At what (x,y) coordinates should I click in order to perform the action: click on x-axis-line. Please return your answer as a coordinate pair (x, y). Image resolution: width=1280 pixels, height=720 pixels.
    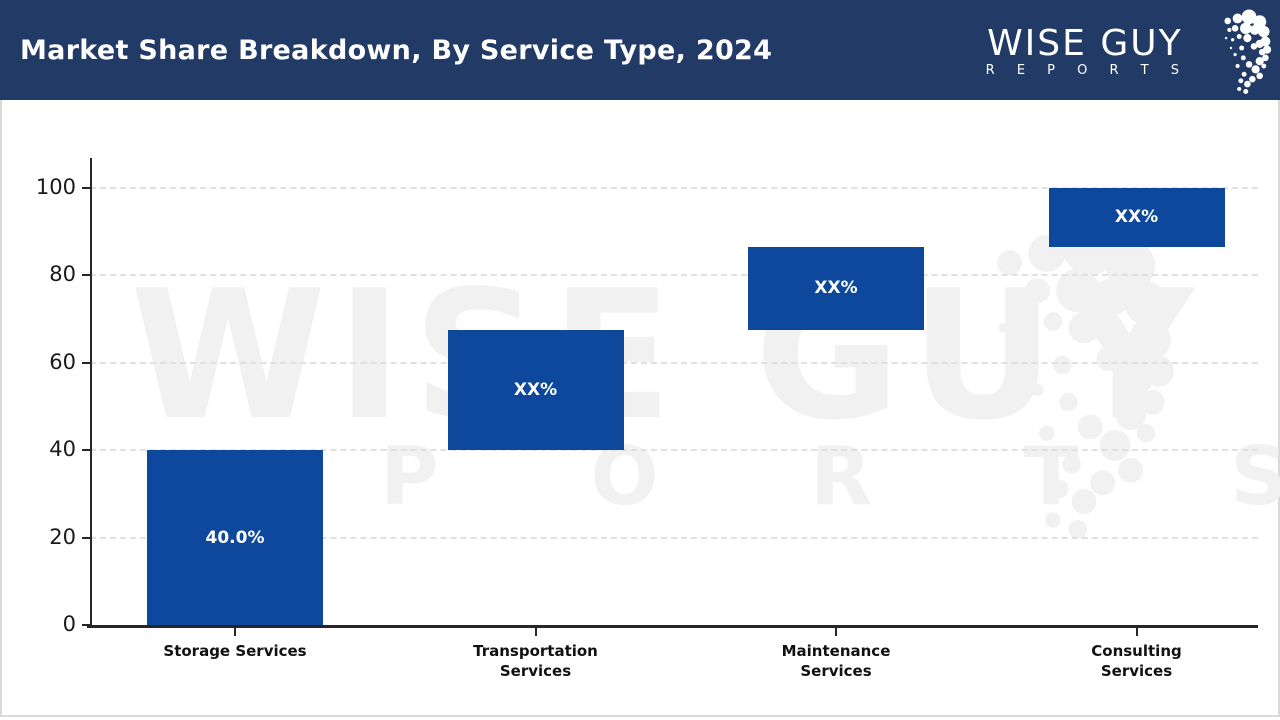
    Looking at the image, I should click on (672, 626).